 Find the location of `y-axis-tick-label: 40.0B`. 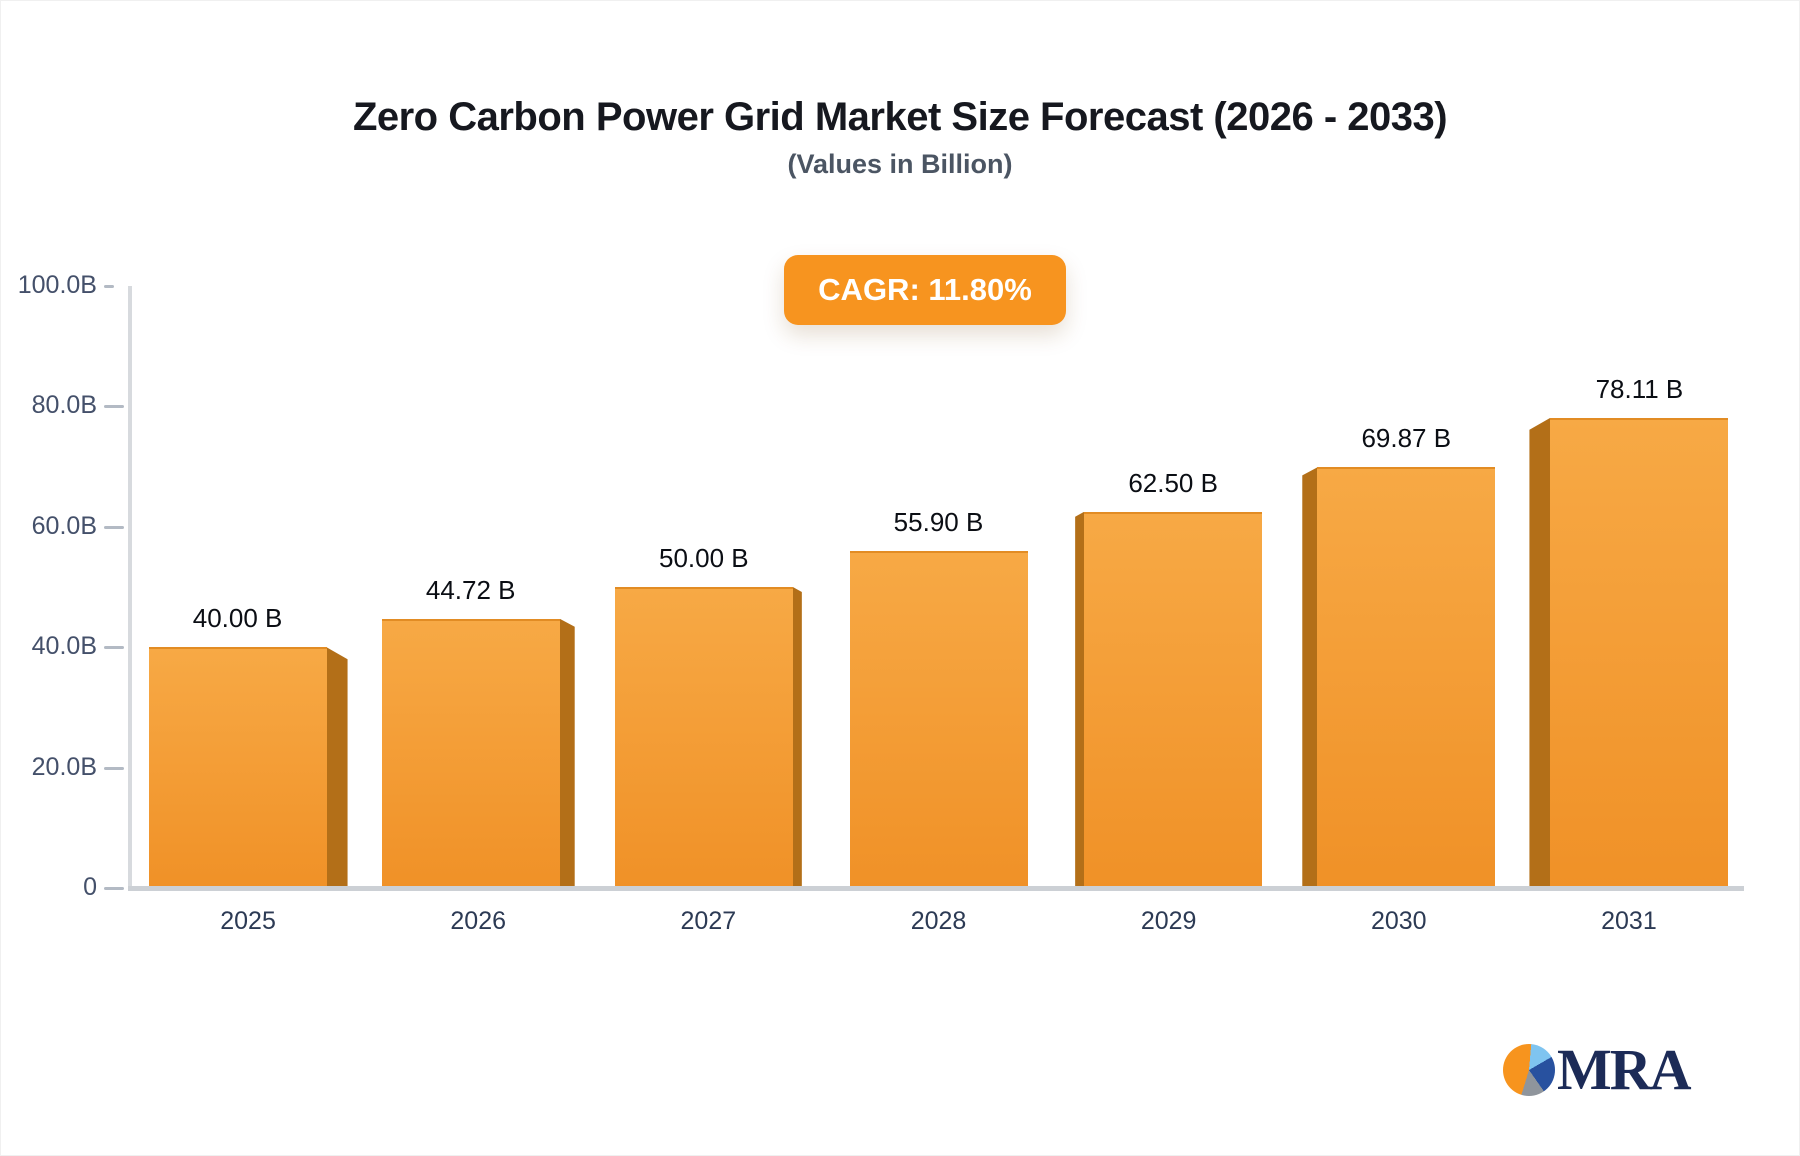

y-axis-tick-label: 40.0B is located at coordinates (64, 646).